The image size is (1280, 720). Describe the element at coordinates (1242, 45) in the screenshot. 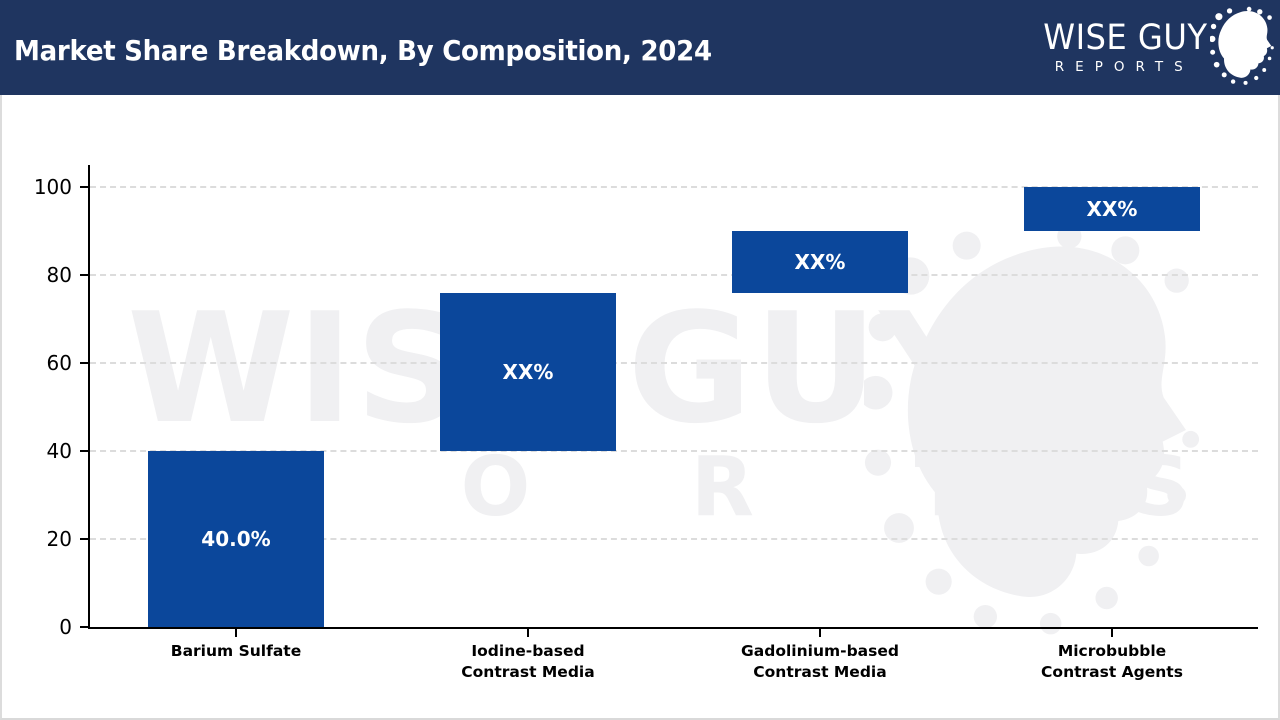

I see `wiseguy-head-icon` at that location.